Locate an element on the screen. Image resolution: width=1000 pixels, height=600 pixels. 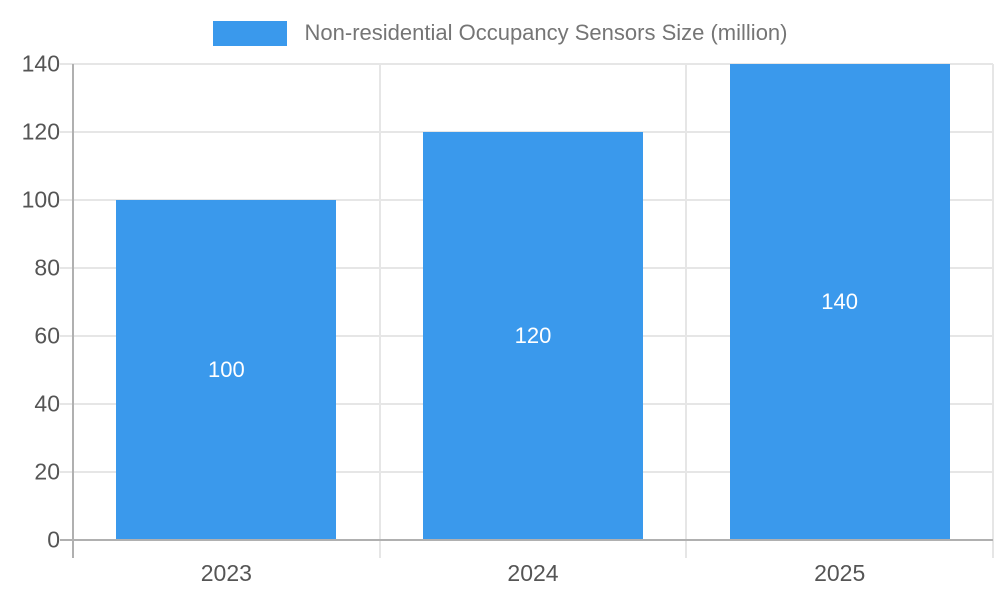
bar-2023: 100 is located at coordinates (226, 370).